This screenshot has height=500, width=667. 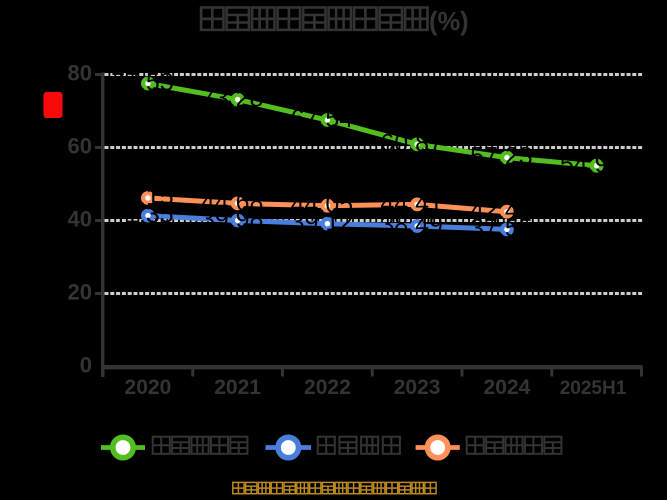 What do you see at coordinates (322, 205) in the screenshot?
I see `svg-text: 44.05` at bounding box center [322, 205].